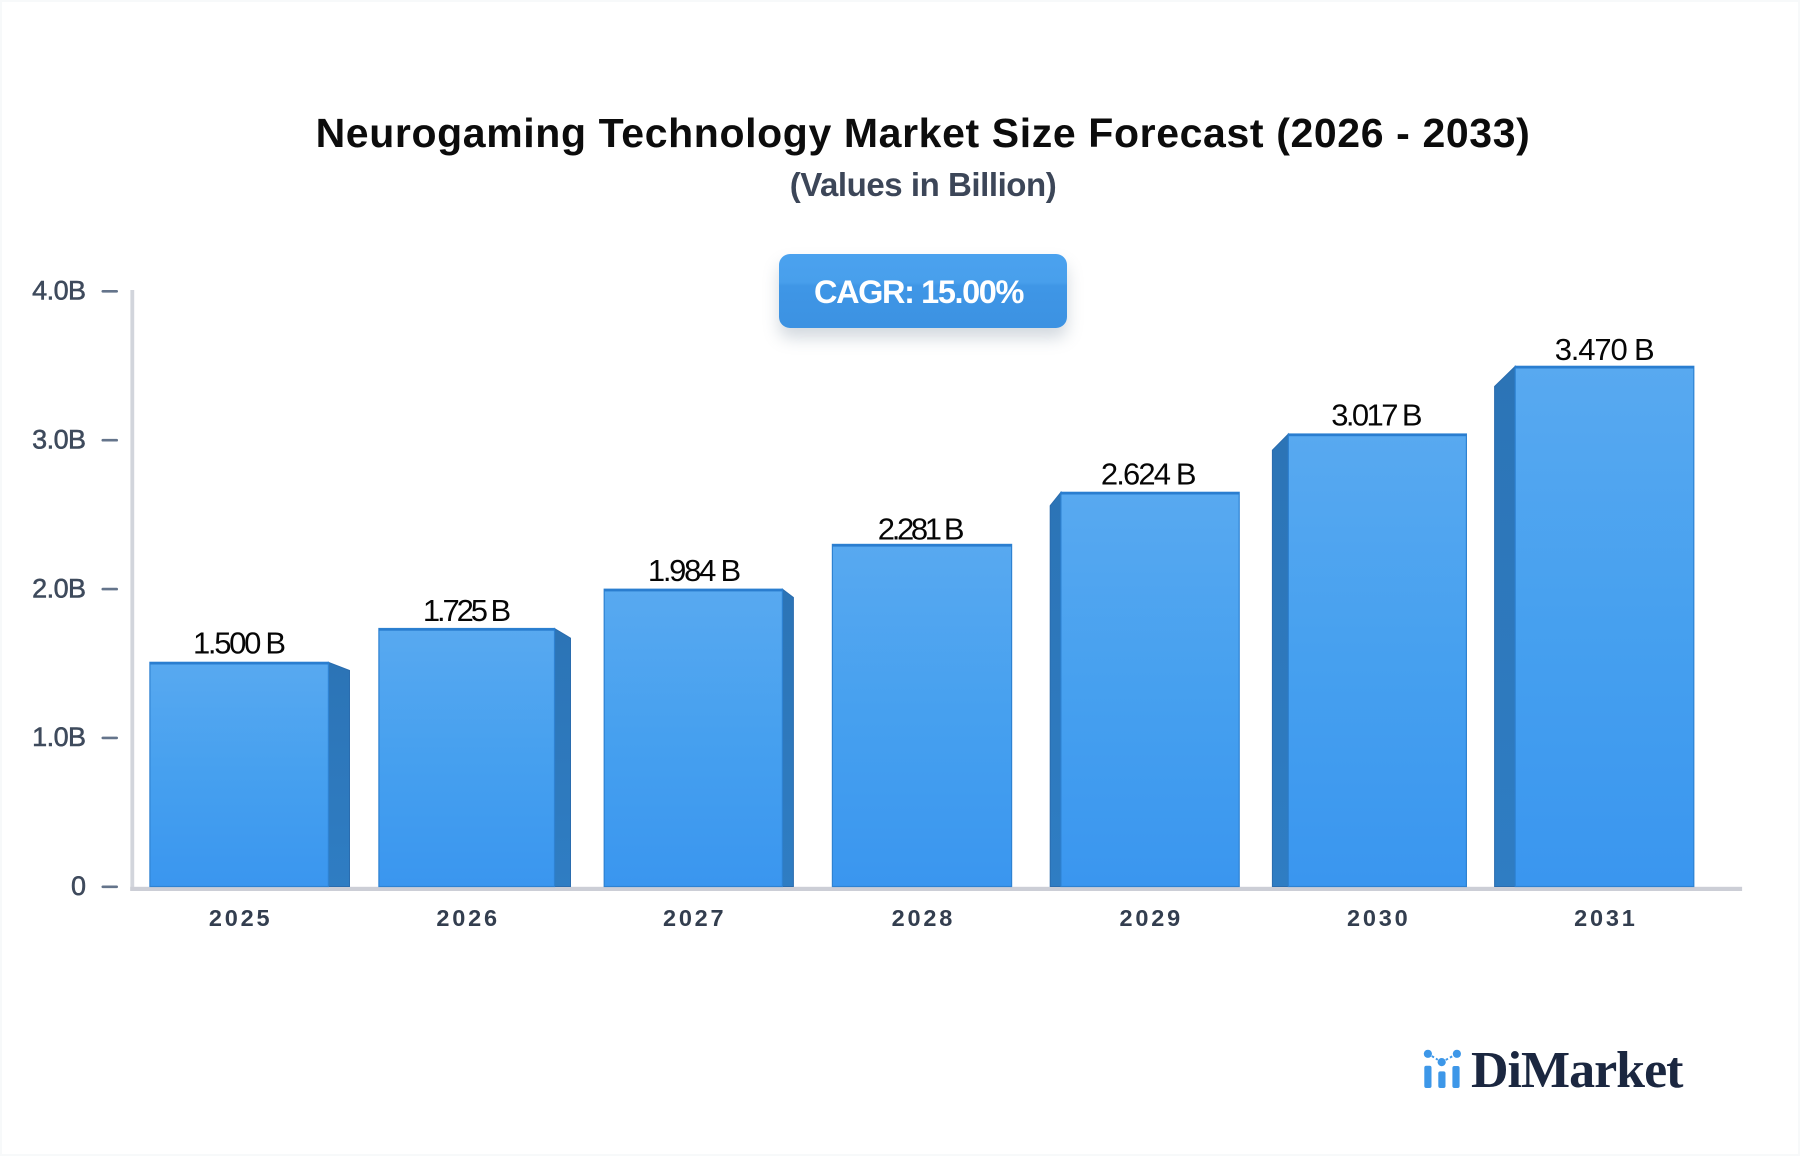  Describe the element at coordinates (1151, 918) in the screenshot. I see `svg-text: 2029` at that location.